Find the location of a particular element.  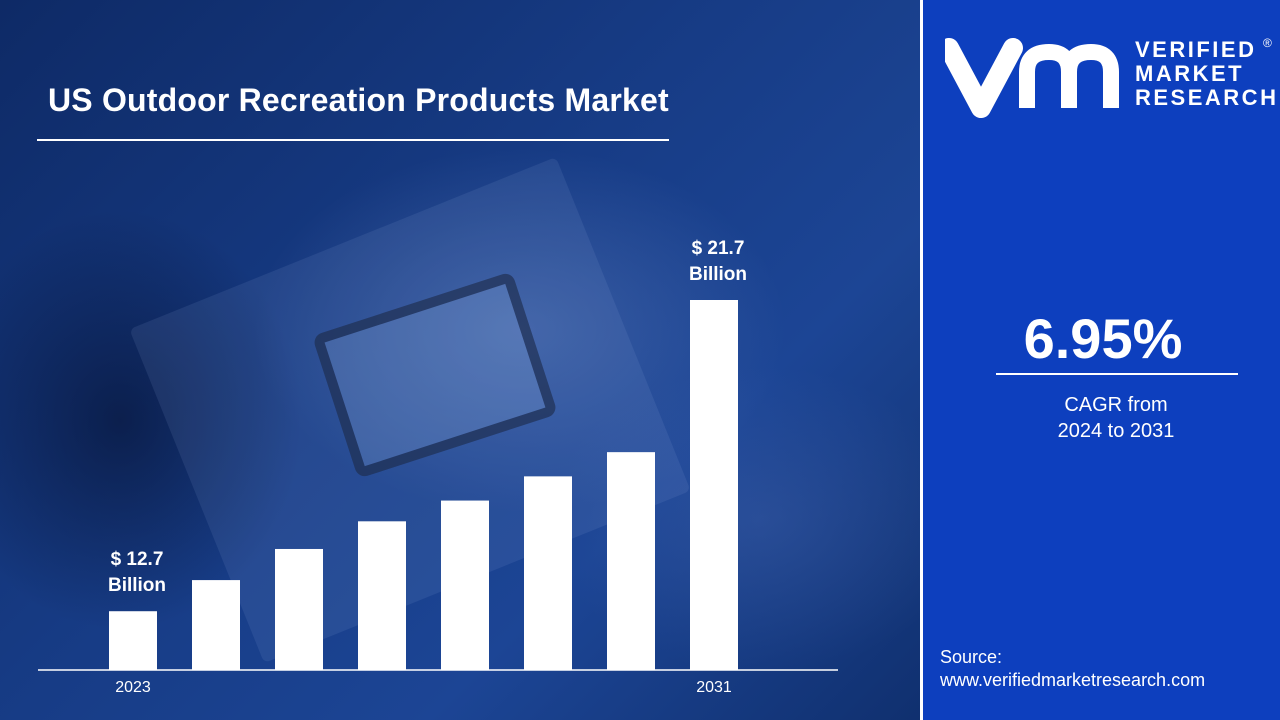

cagr-label-line2: 2024 to 2031 is located at coordinates (1116, 431).